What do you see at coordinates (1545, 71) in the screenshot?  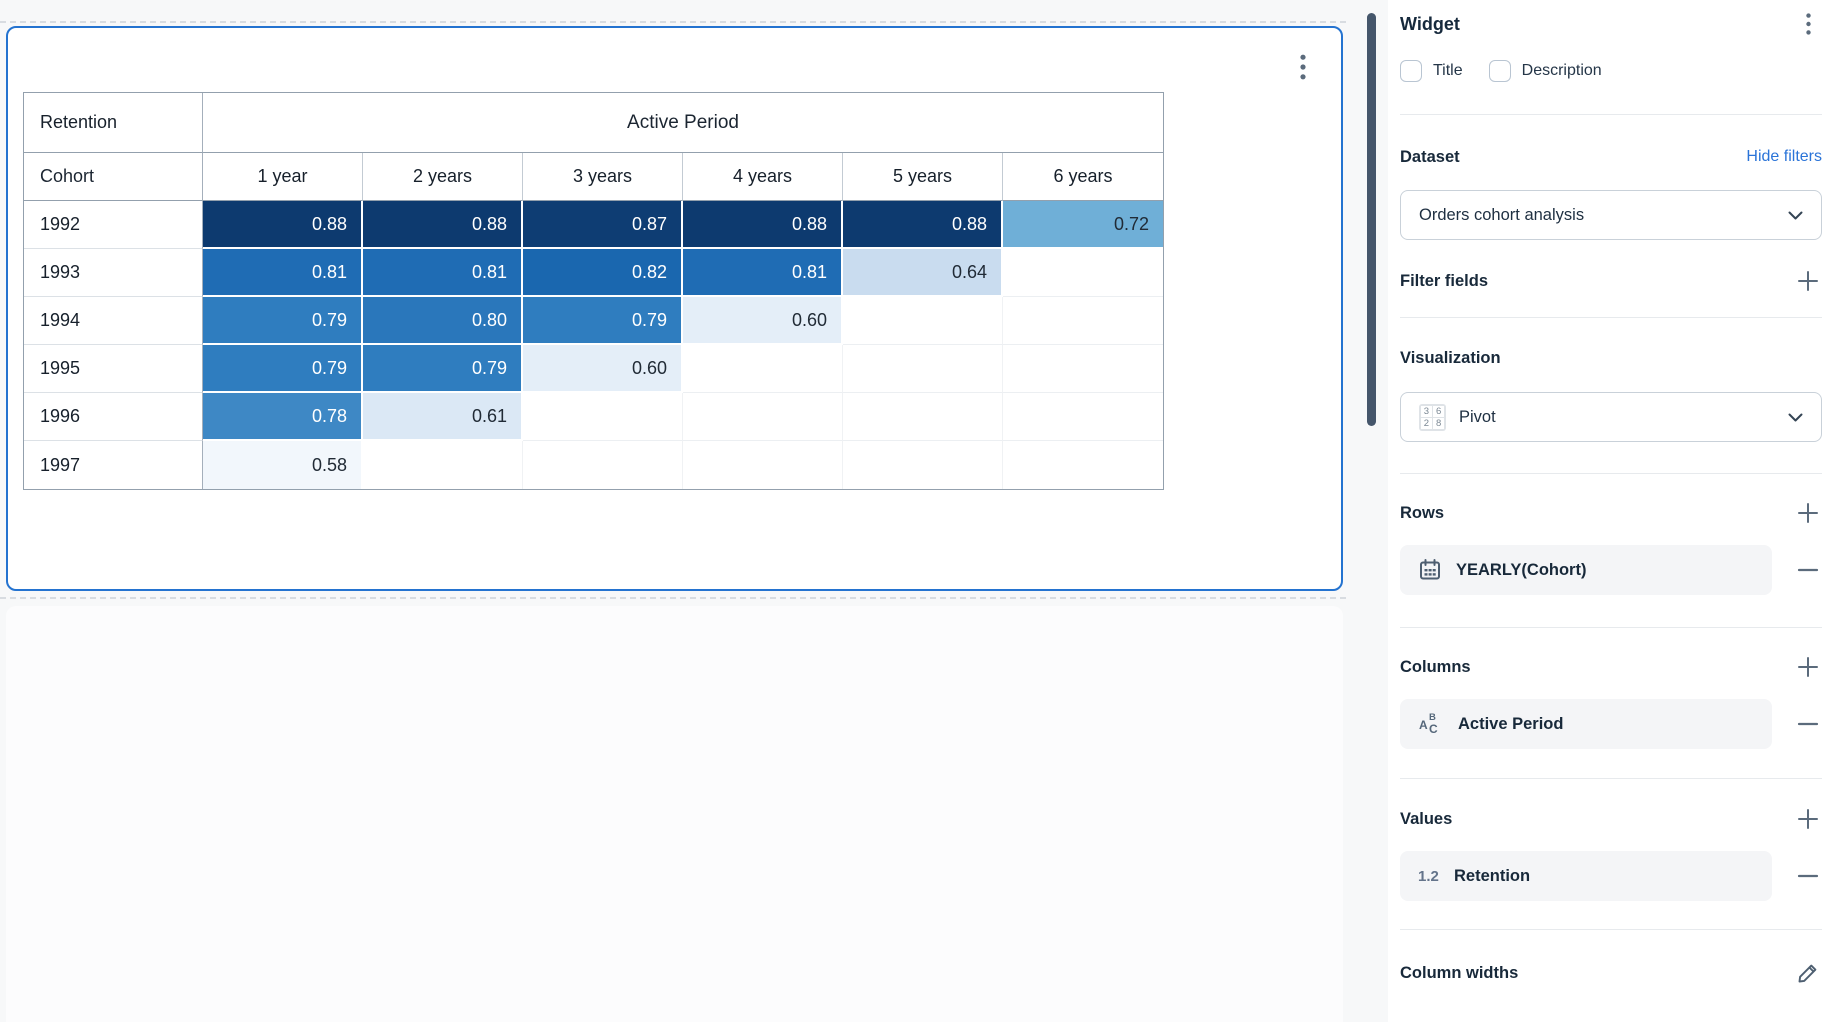 I see `description-checkbox-group: Description` at bounding box center [1545, 71].